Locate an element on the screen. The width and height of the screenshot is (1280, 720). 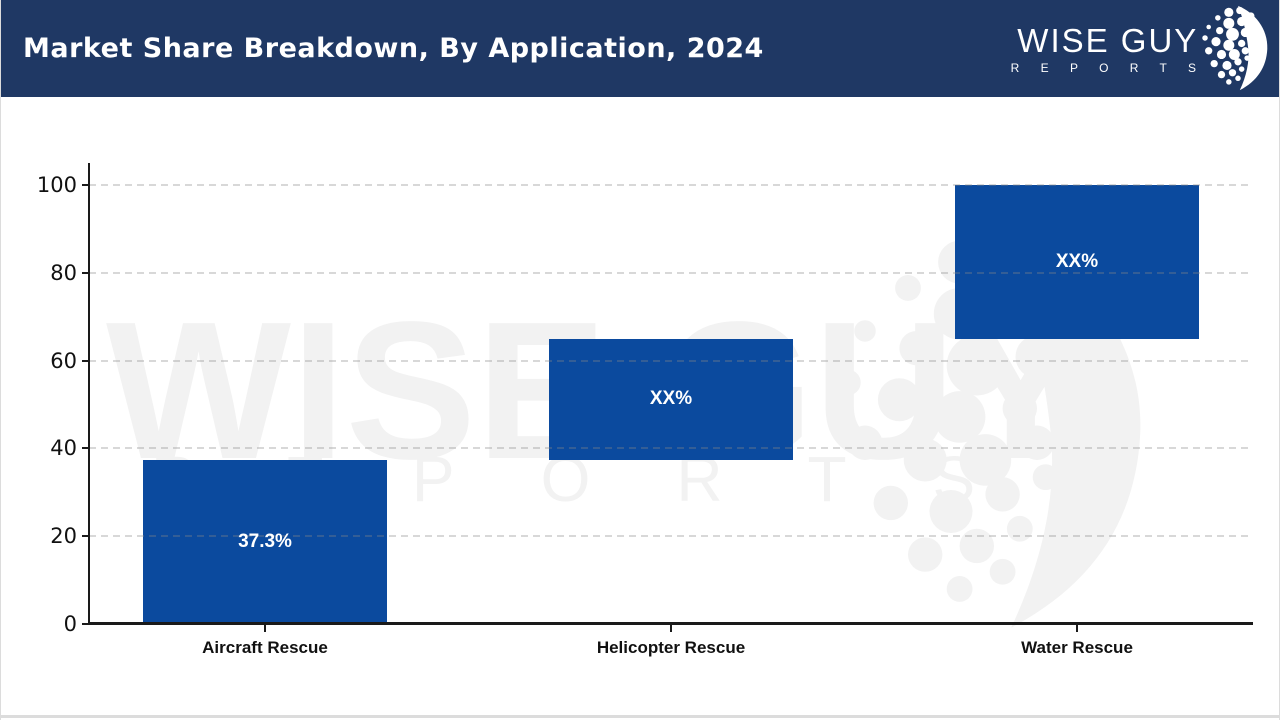
y-axis-label-40: 40 is located at coordinates (63, 448).